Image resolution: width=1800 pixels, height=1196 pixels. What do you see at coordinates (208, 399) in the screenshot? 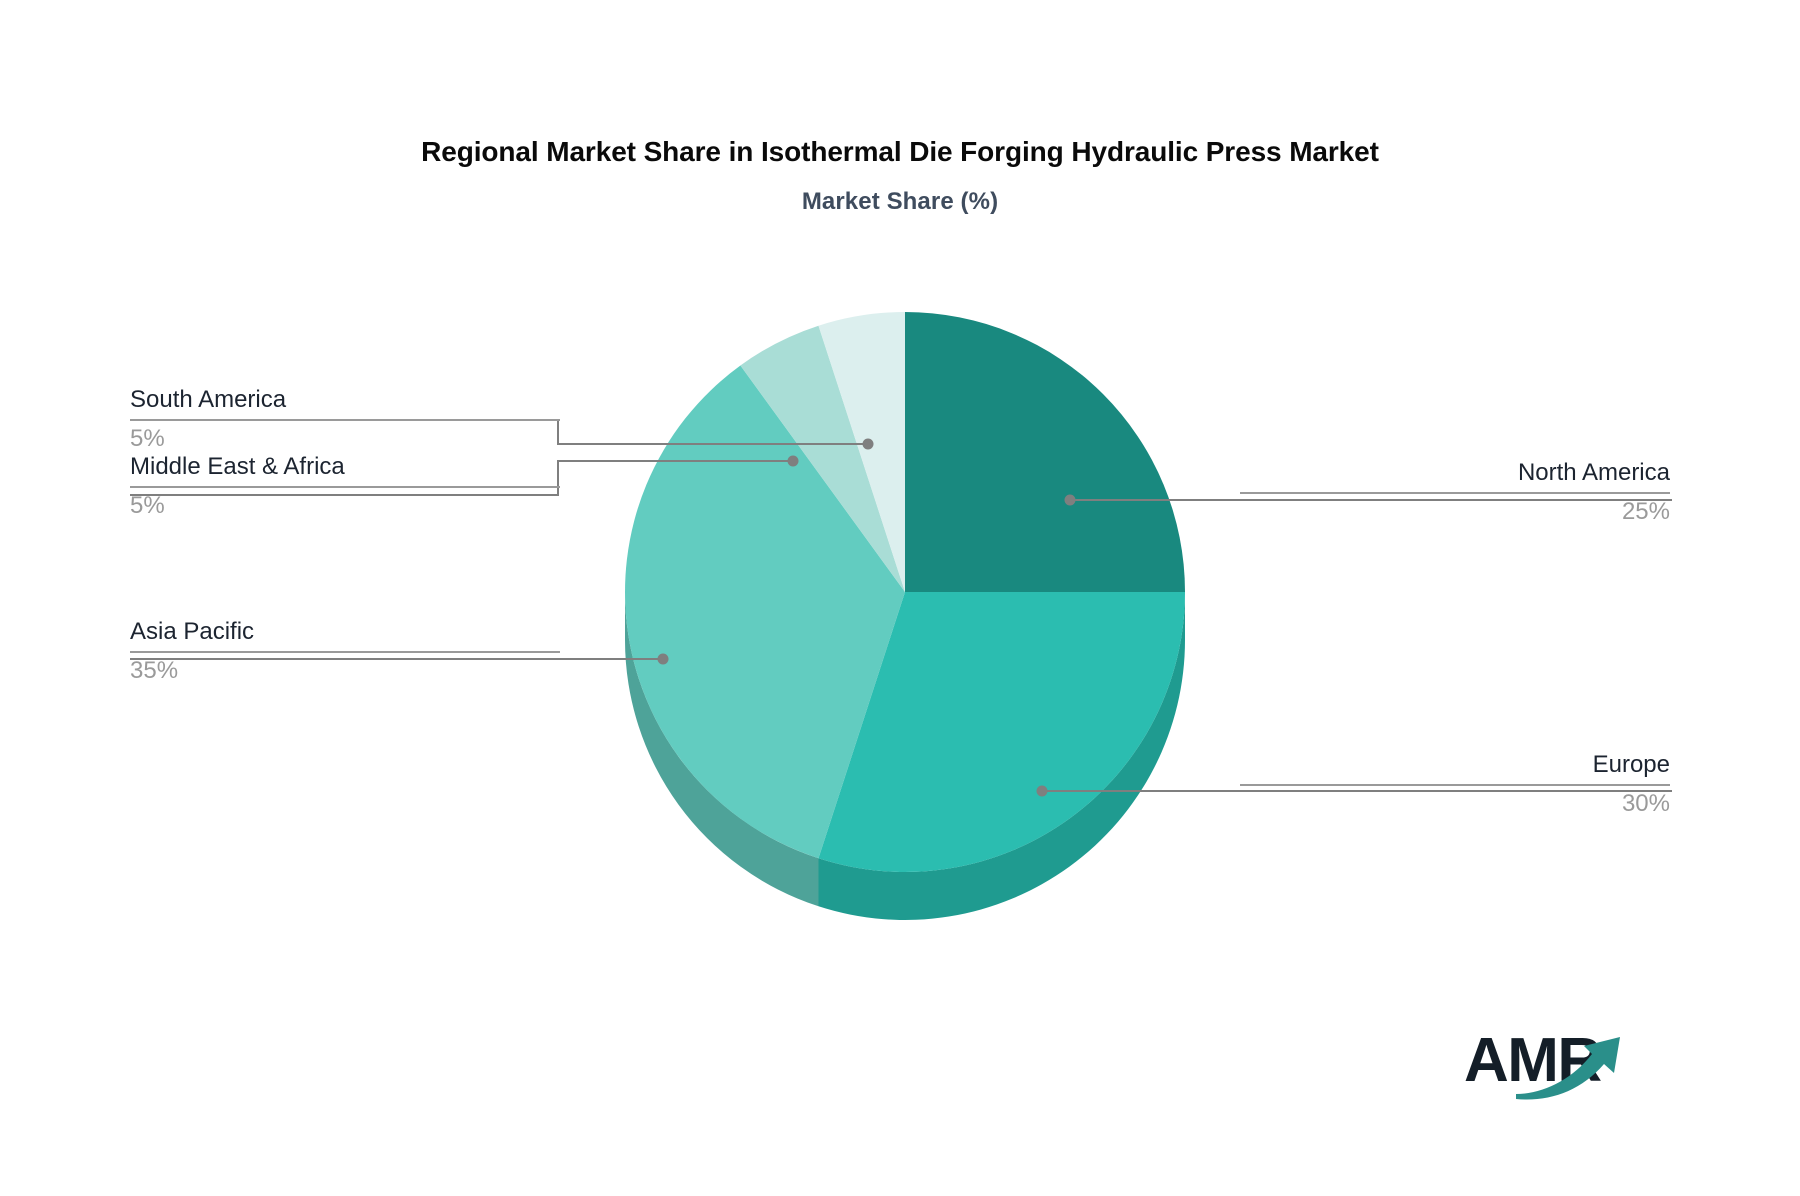
I see `callout-label-south-america: South America` at bounding box center [208, 399].